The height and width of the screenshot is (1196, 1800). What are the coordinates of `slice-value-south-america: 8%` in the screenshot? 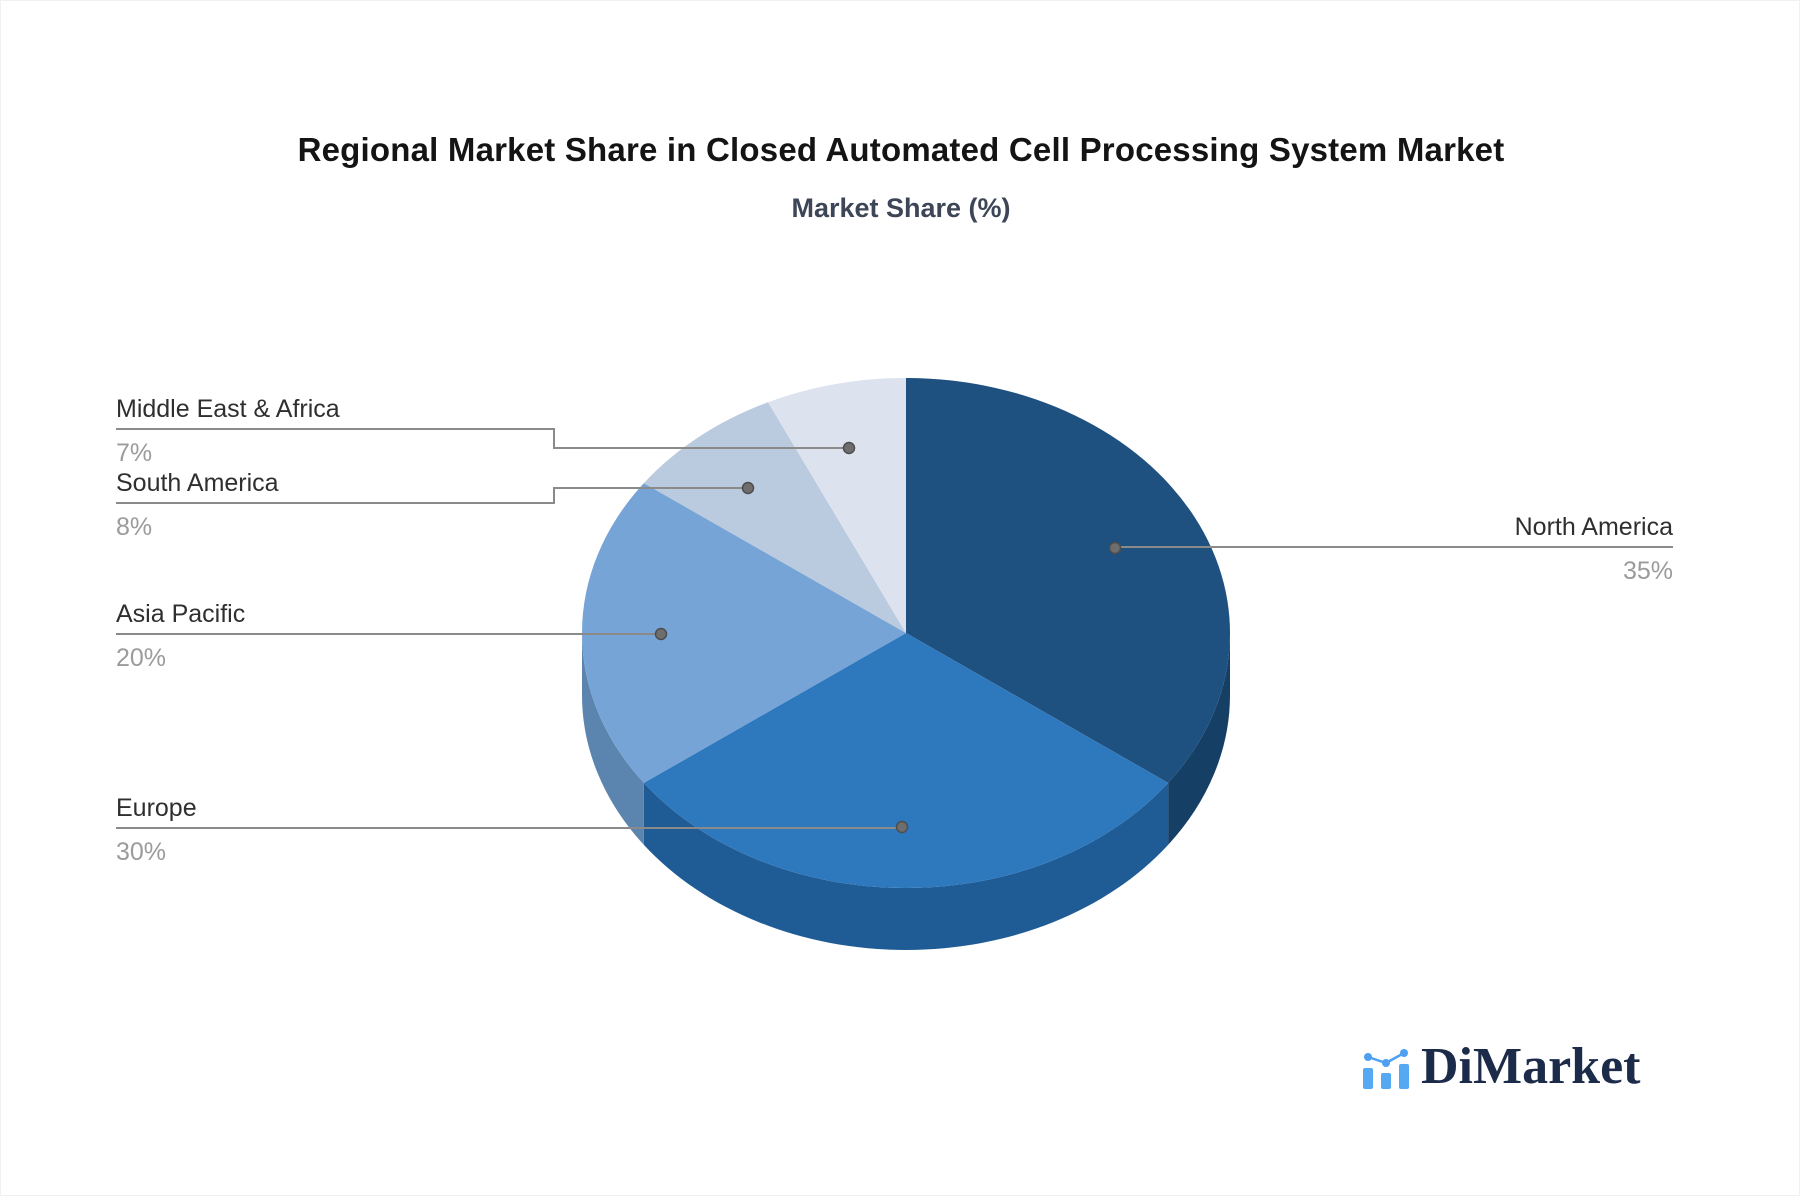 It's located at (134, 527).